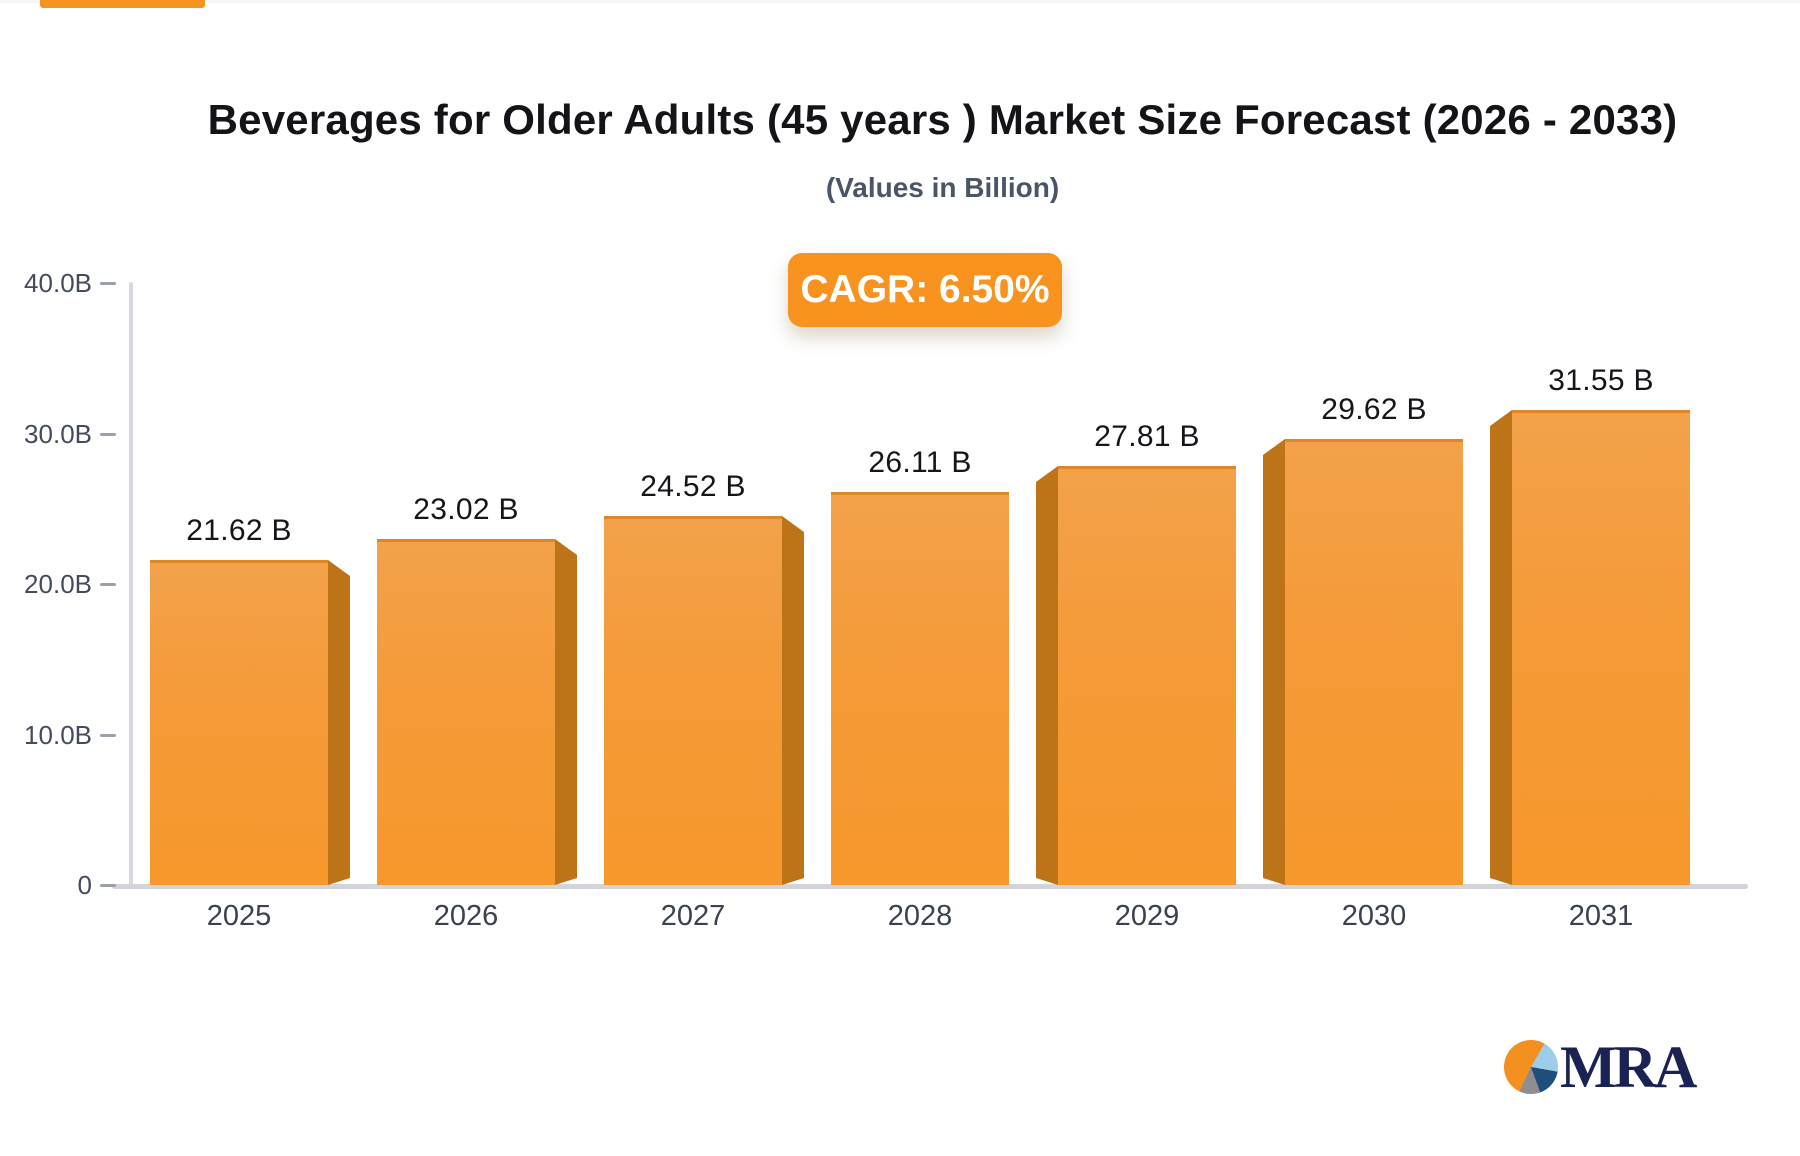 This screenshot has height=1156, width=1800. I want to click on x-tick-label-2030: 2030, so click(1374, 916).